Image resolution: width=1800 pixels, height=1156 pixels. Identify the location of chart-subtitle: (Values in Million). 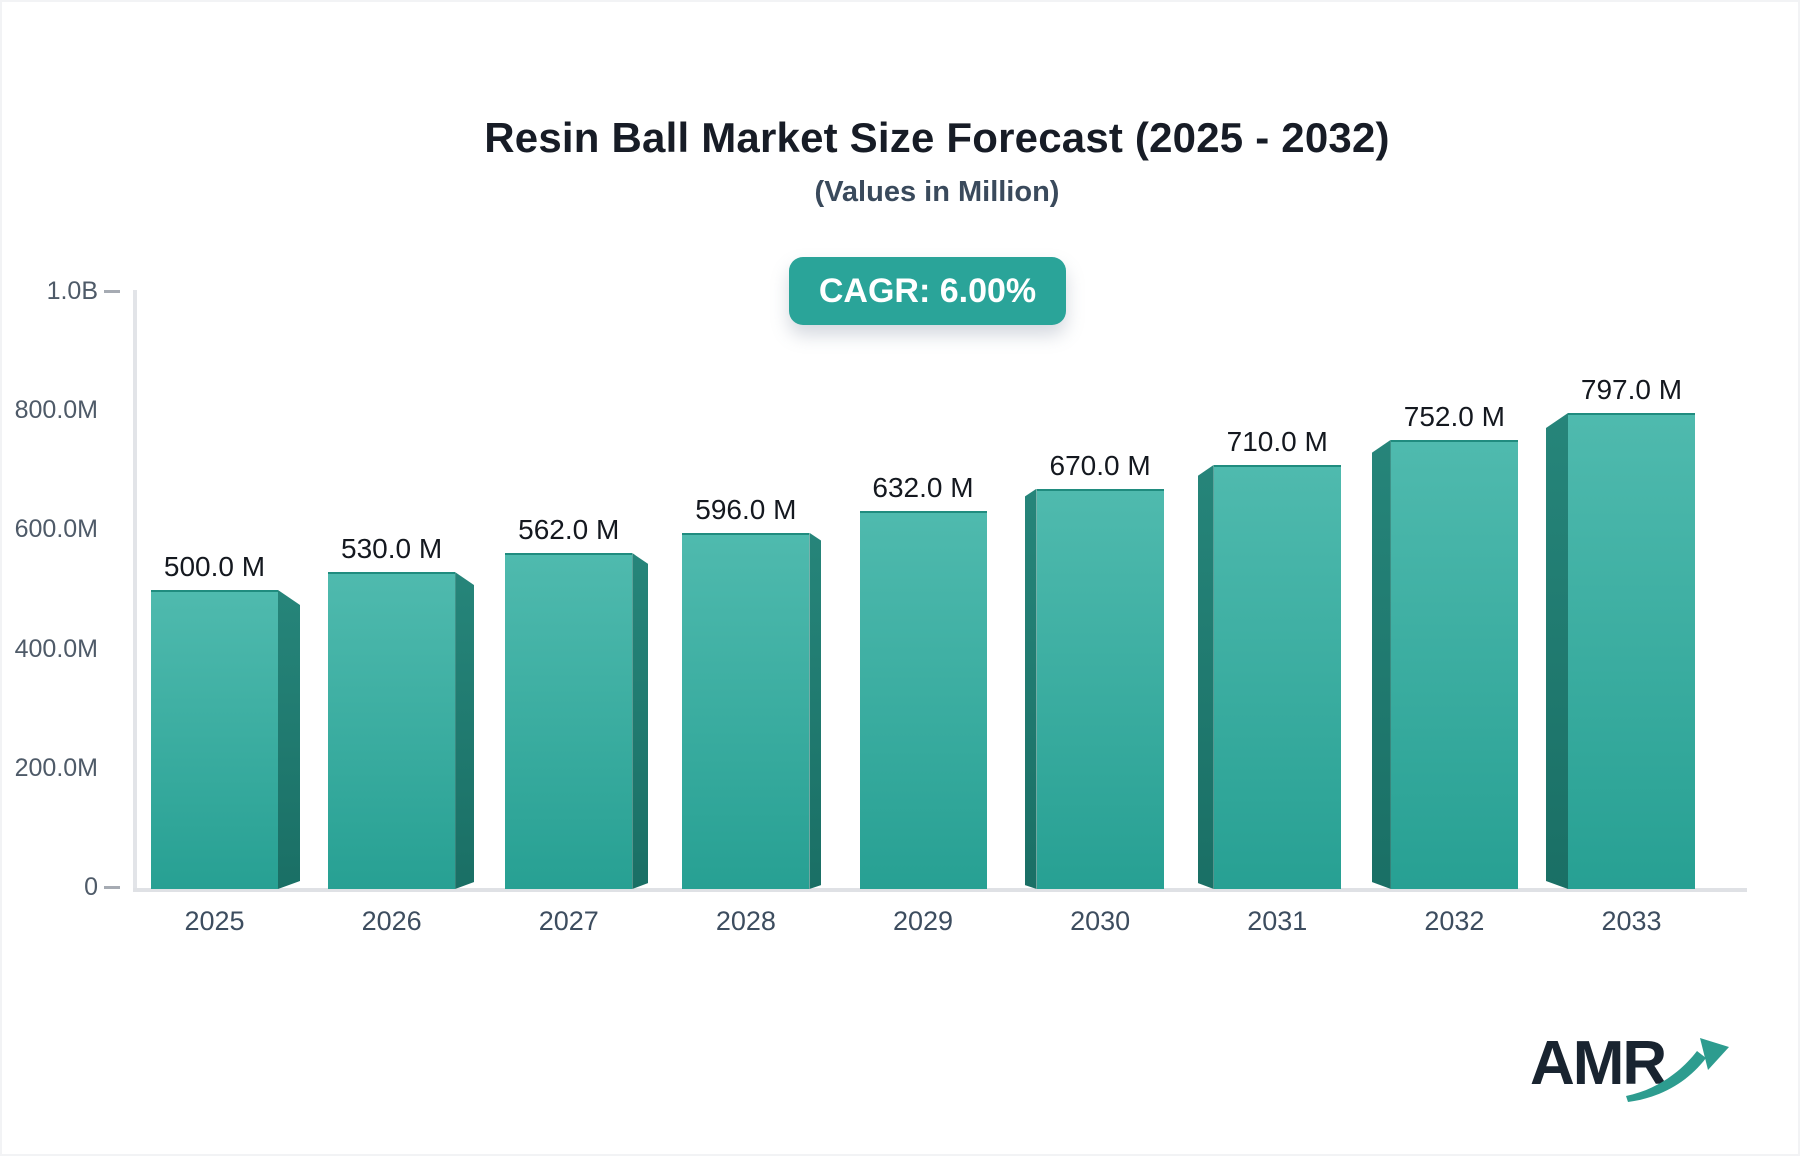
(937, 192).